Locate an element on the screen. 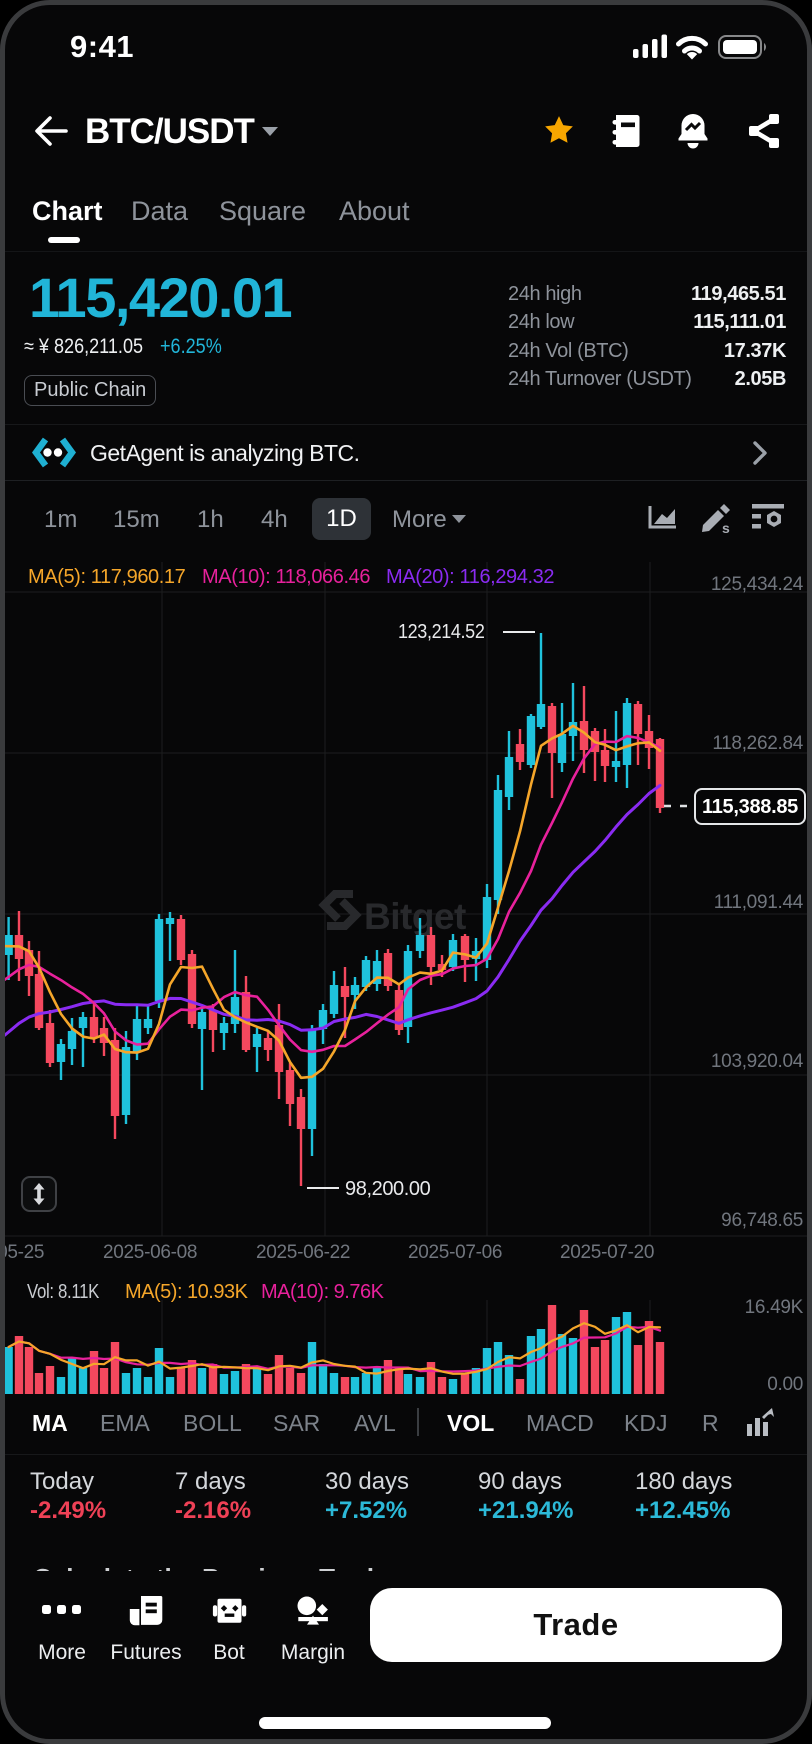  svg-text: s is located at coordinates (726, 527).